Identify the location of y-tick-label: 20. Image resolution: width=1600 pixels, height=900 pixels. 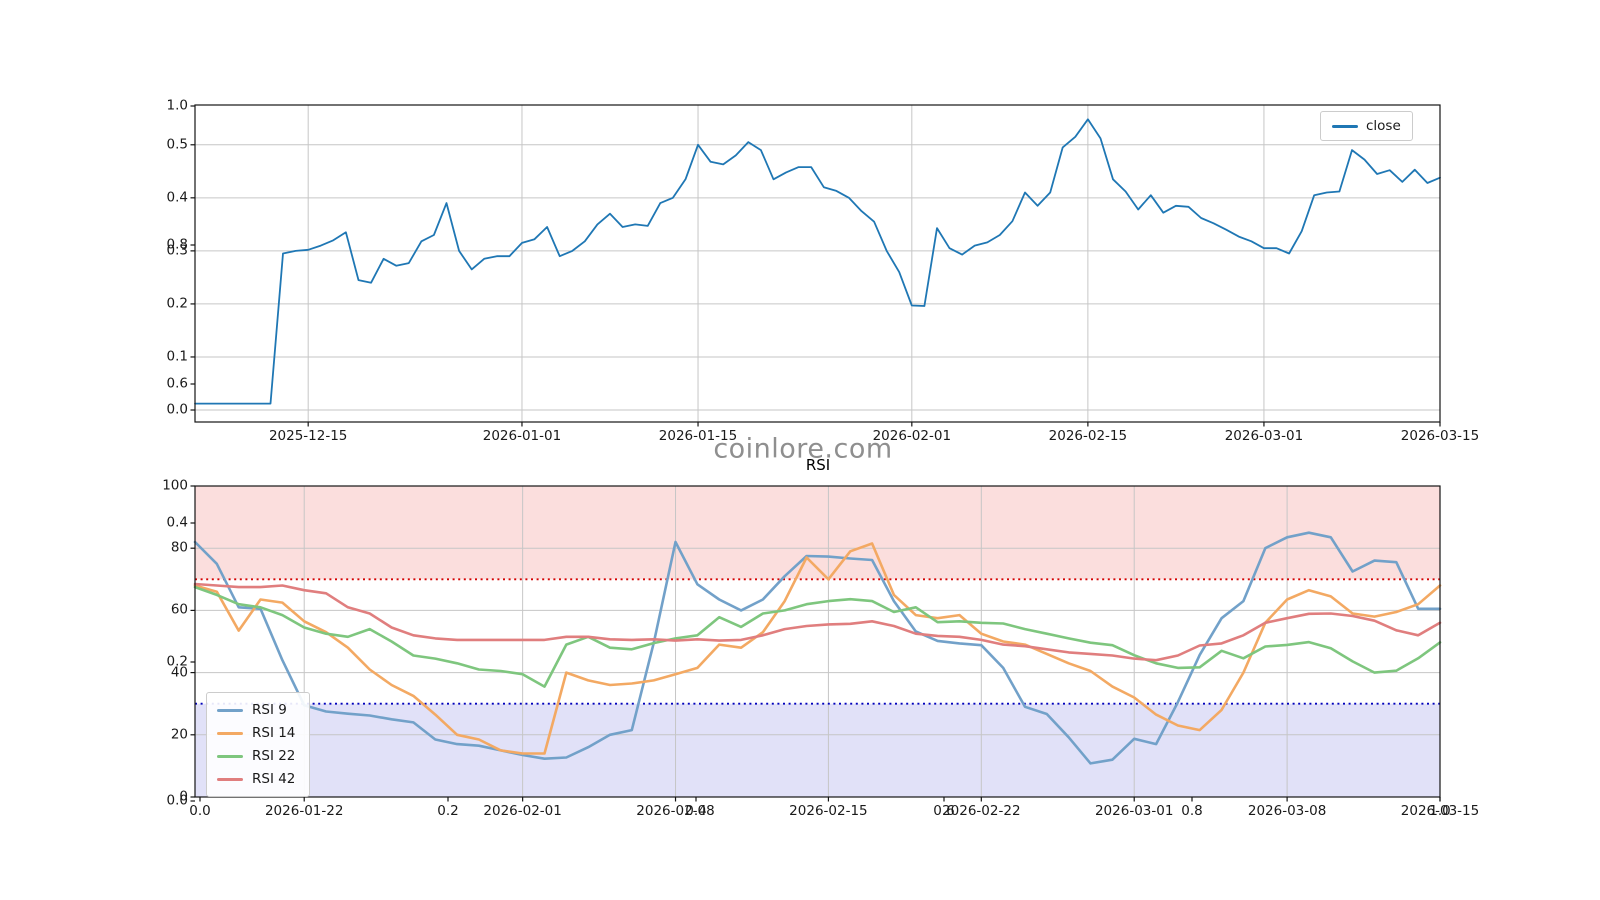
(179, 734).